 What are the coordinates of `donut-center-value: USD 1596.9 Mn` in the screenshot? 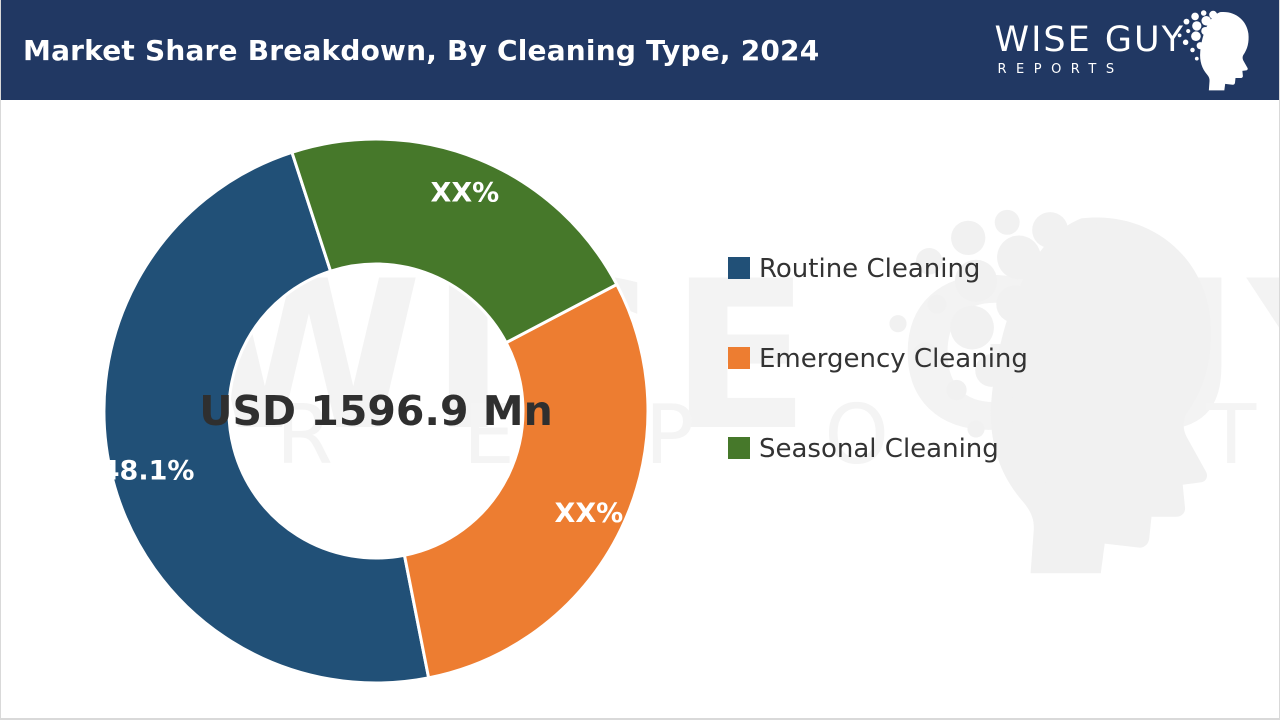 It's located at (376, 411).